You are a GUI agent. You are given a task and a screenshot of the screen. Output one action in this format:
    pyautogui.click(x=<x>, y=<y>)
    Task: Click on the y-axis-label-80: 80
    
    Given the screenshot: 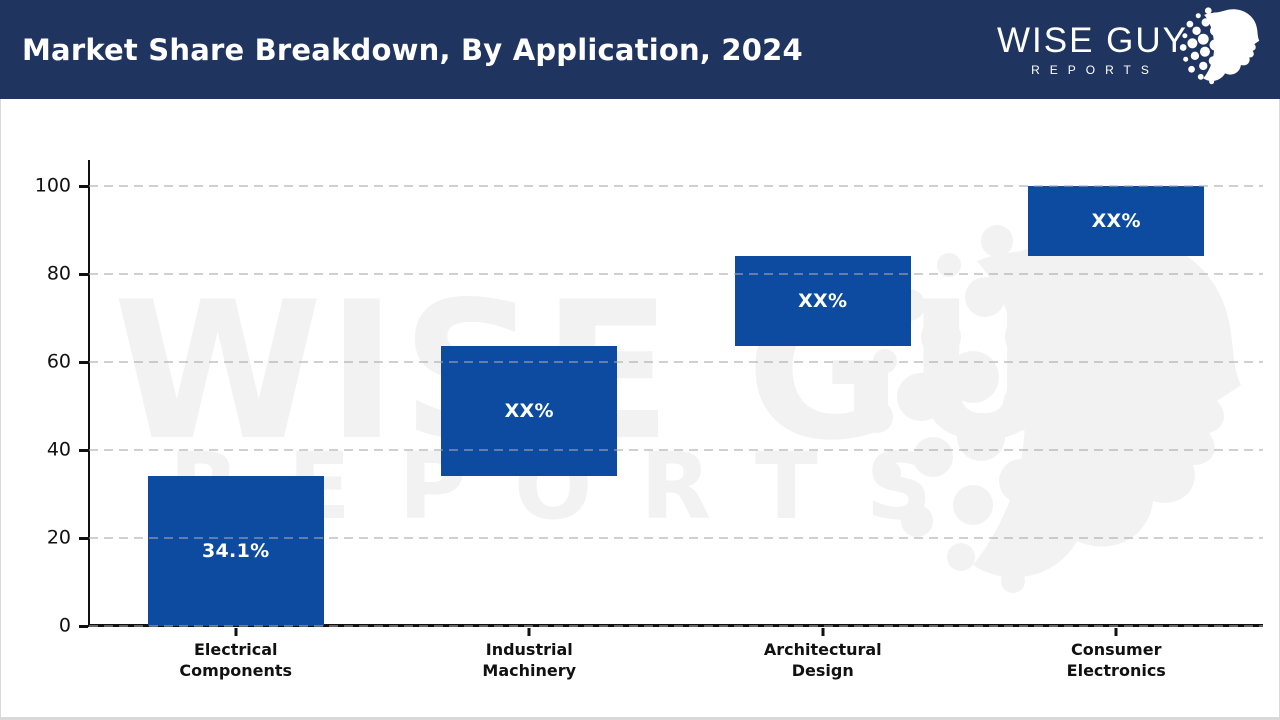 What is the action you would take?
    pyautogui.click(x=58, y=273)
    